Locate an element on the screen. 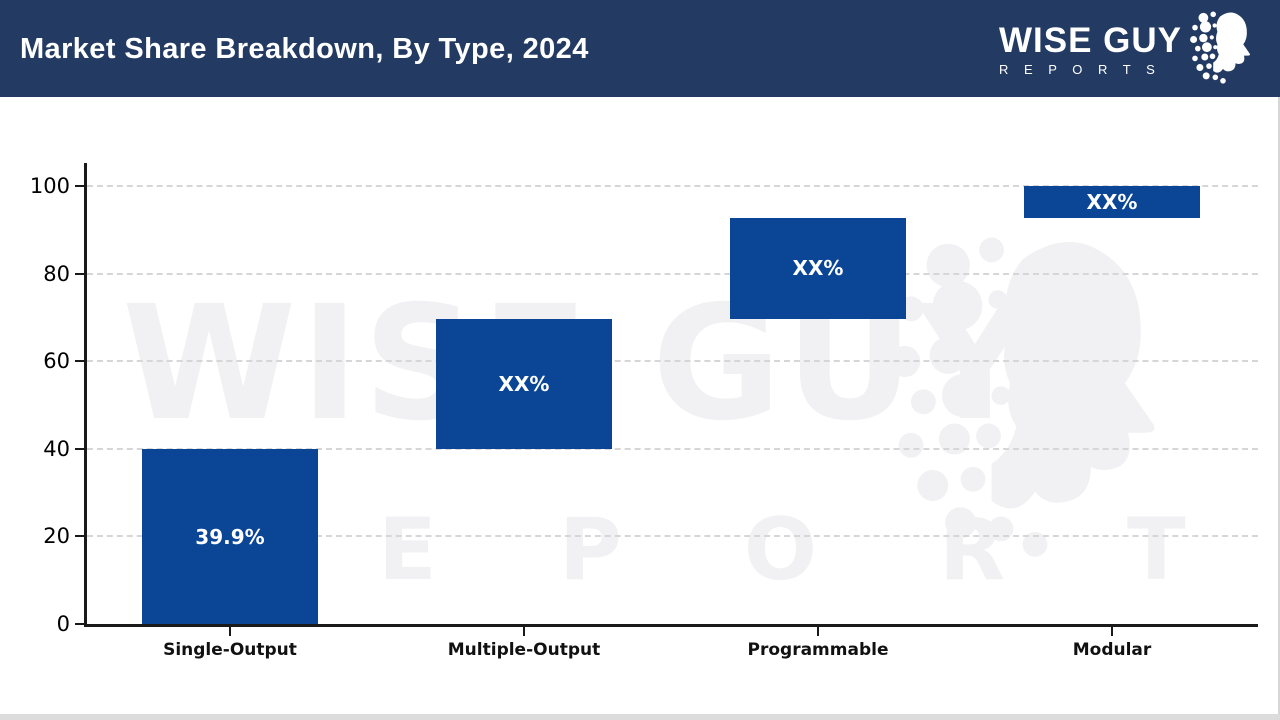  logo-wiseguy-label: WISE GUY is located at coordinates (1090, 40).